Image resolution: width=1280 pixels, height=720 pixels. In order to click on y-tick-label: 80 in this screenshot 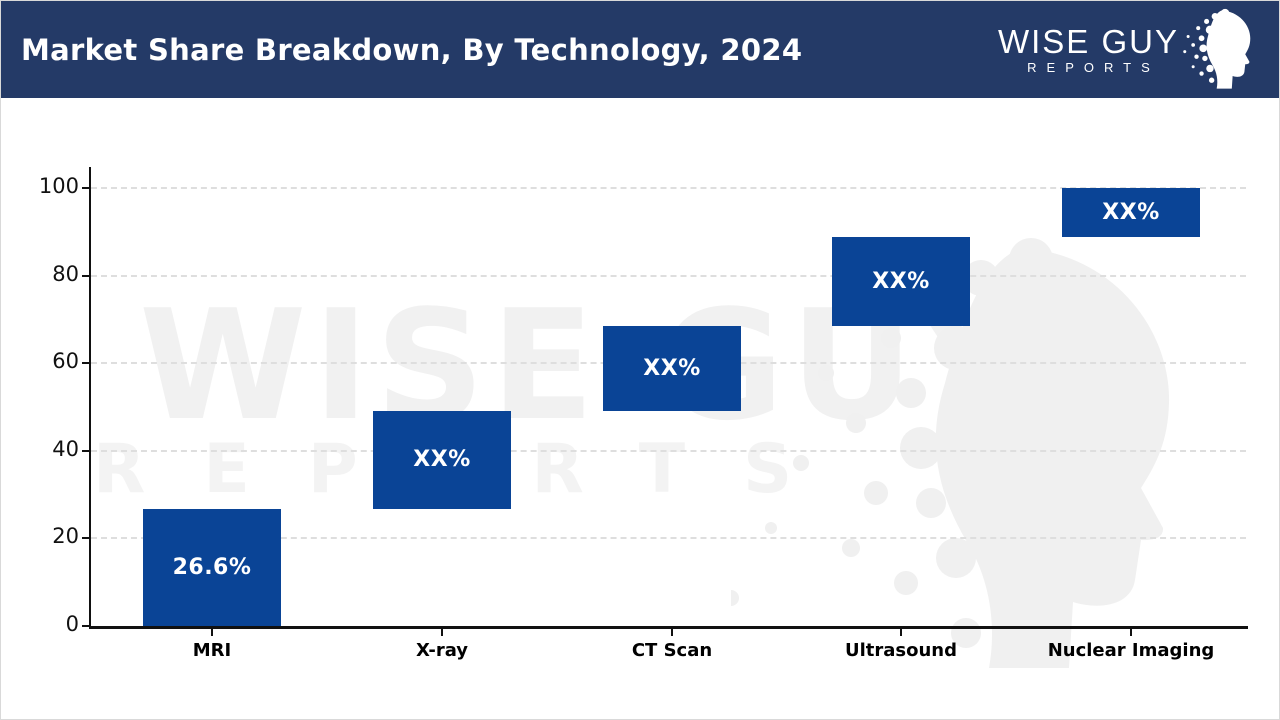, I will do `click(65, 273)`.